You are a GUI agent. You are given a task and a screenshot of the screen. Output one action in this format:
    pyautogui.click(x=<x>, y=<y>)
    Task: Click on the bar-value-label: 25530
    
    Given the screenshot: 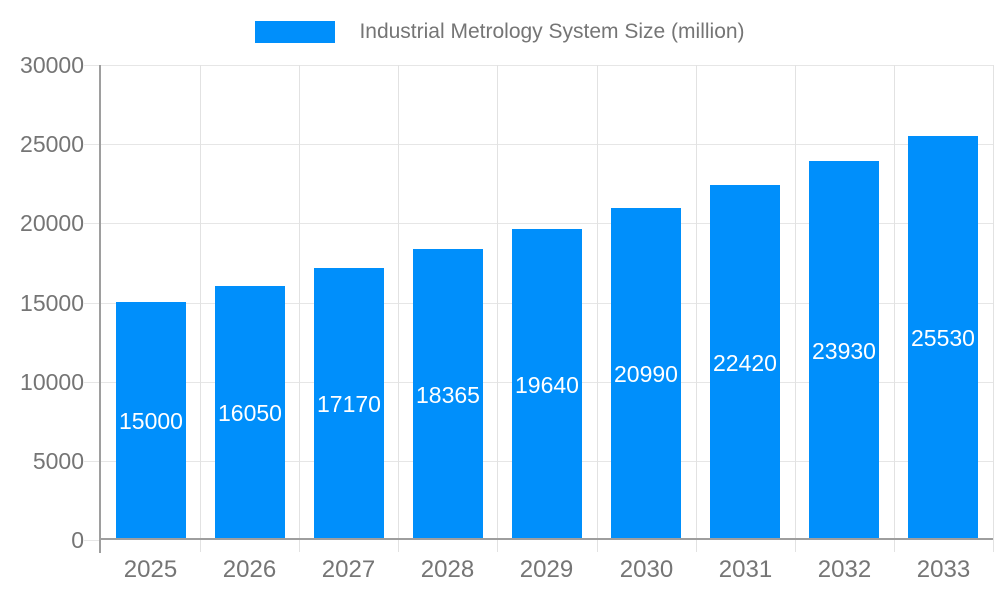 What is the action you would take?
    pyautogui.click(x=943, y=338)
    